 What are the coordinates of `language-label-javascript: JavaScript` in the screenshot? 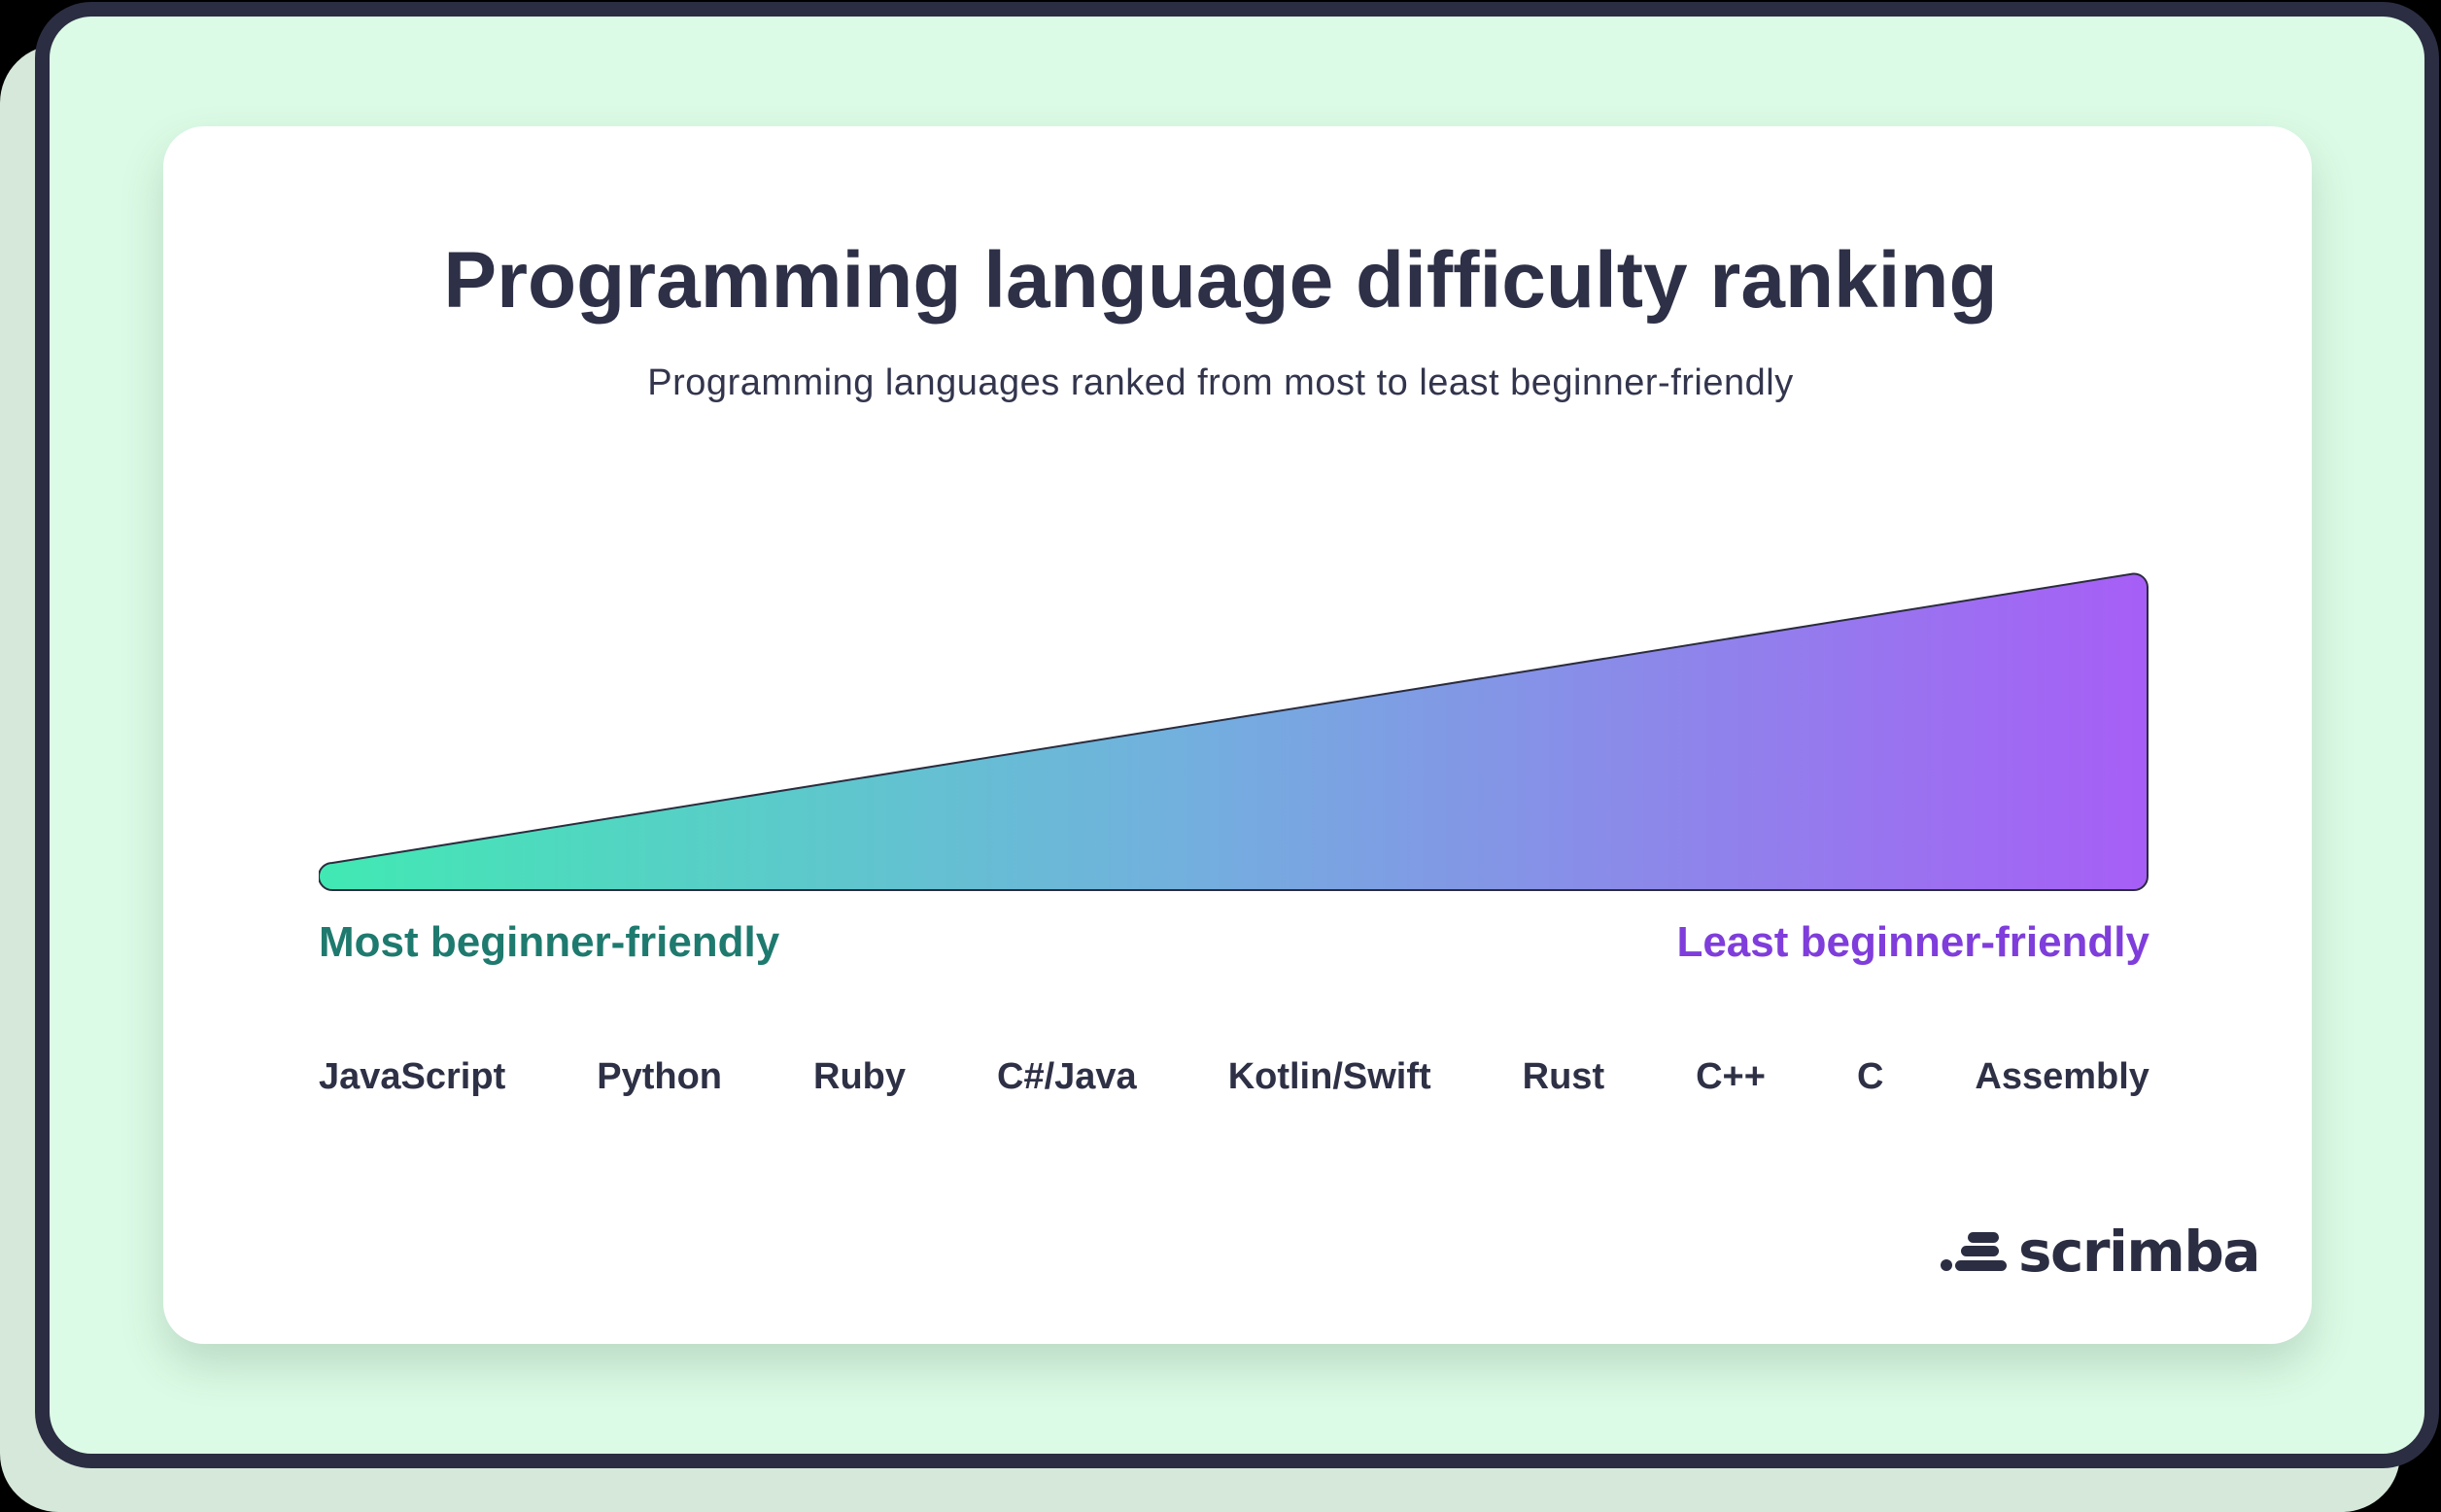 It's located at (412, 1076).